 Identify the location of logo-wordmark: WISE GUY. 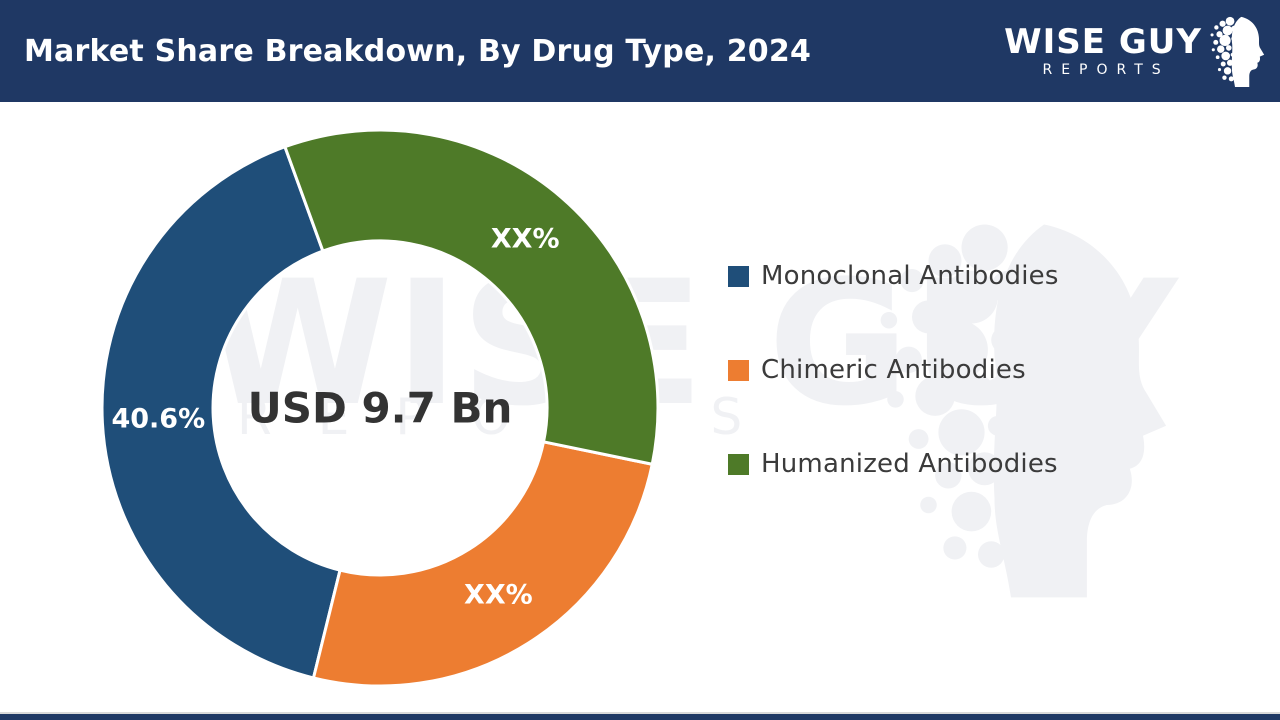
(1103, 41).